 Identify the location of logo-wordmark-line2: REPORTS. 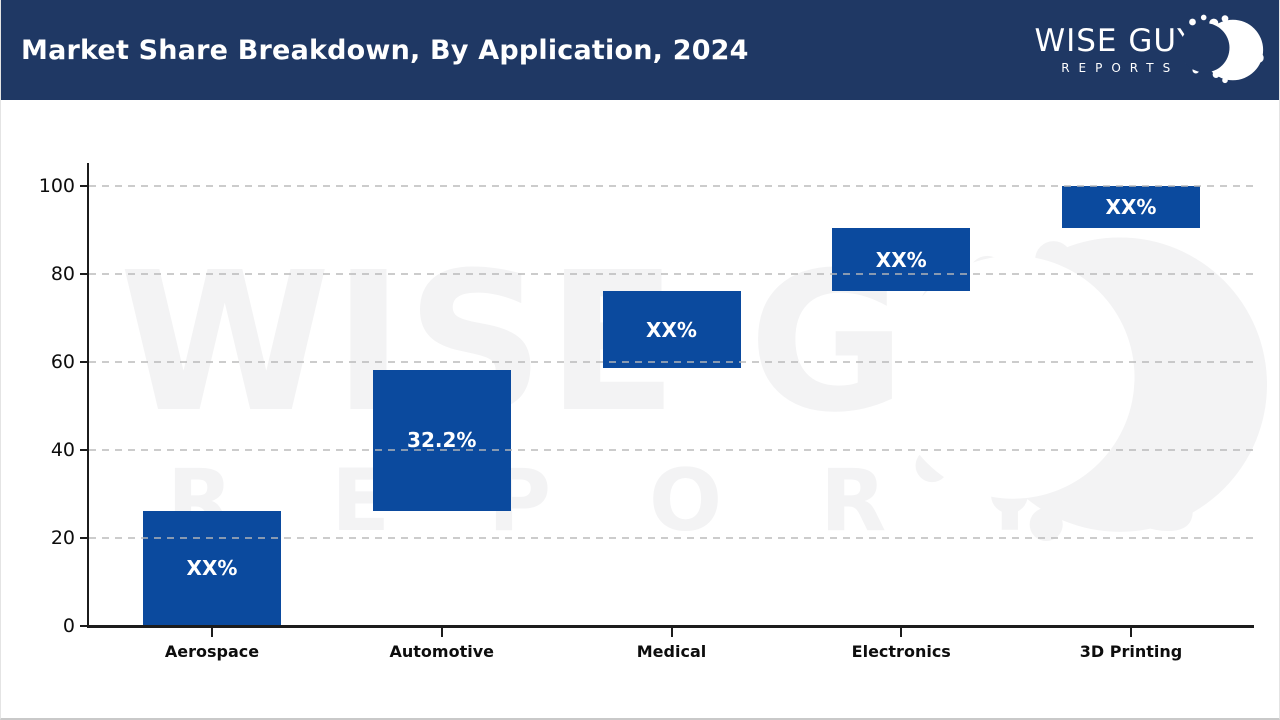
(1120, 68).